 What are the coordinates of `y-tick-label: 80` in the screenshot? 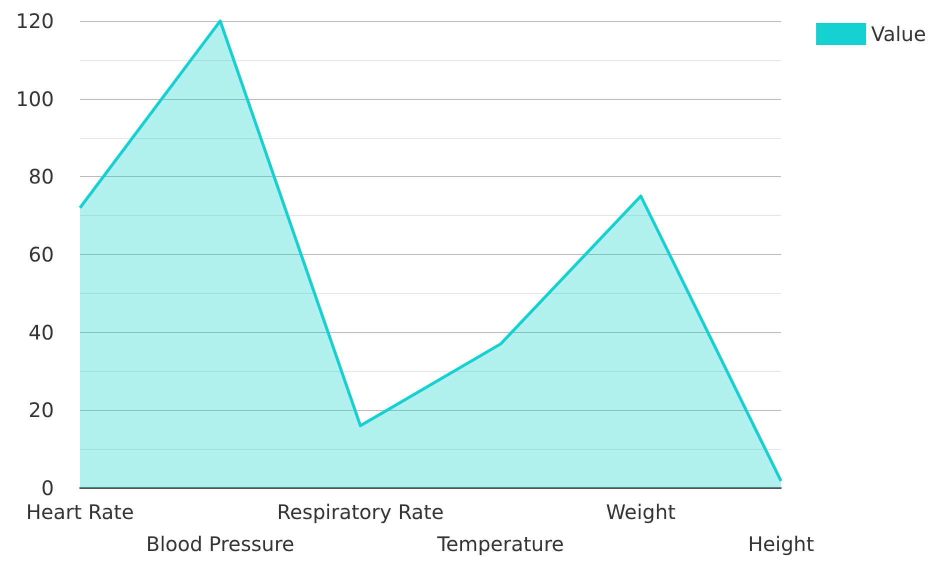 It's located at (41, 176).